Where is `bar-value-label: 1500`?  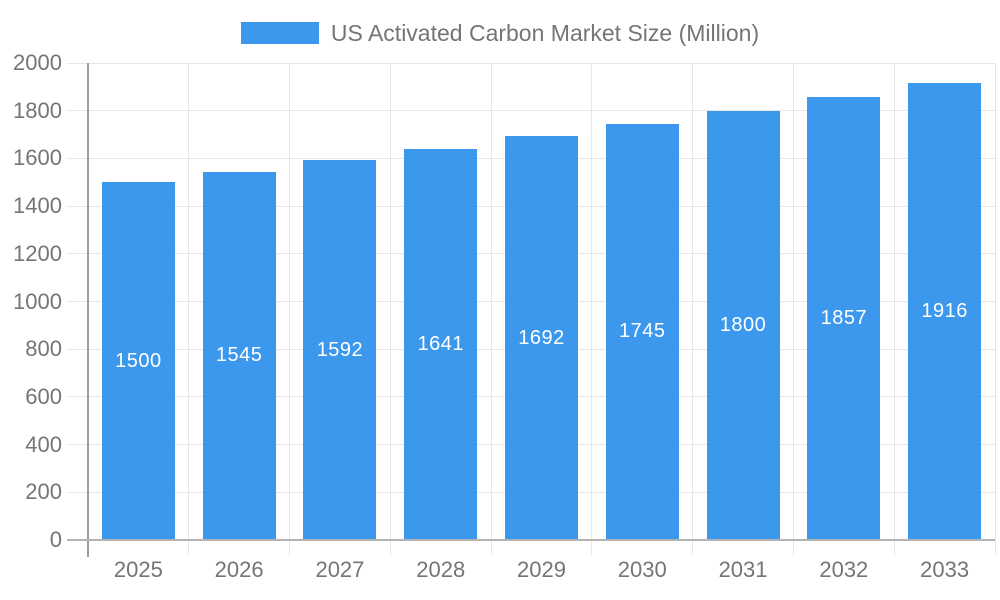 bar-value-label: 1500 is located at coordinates (138, 360).